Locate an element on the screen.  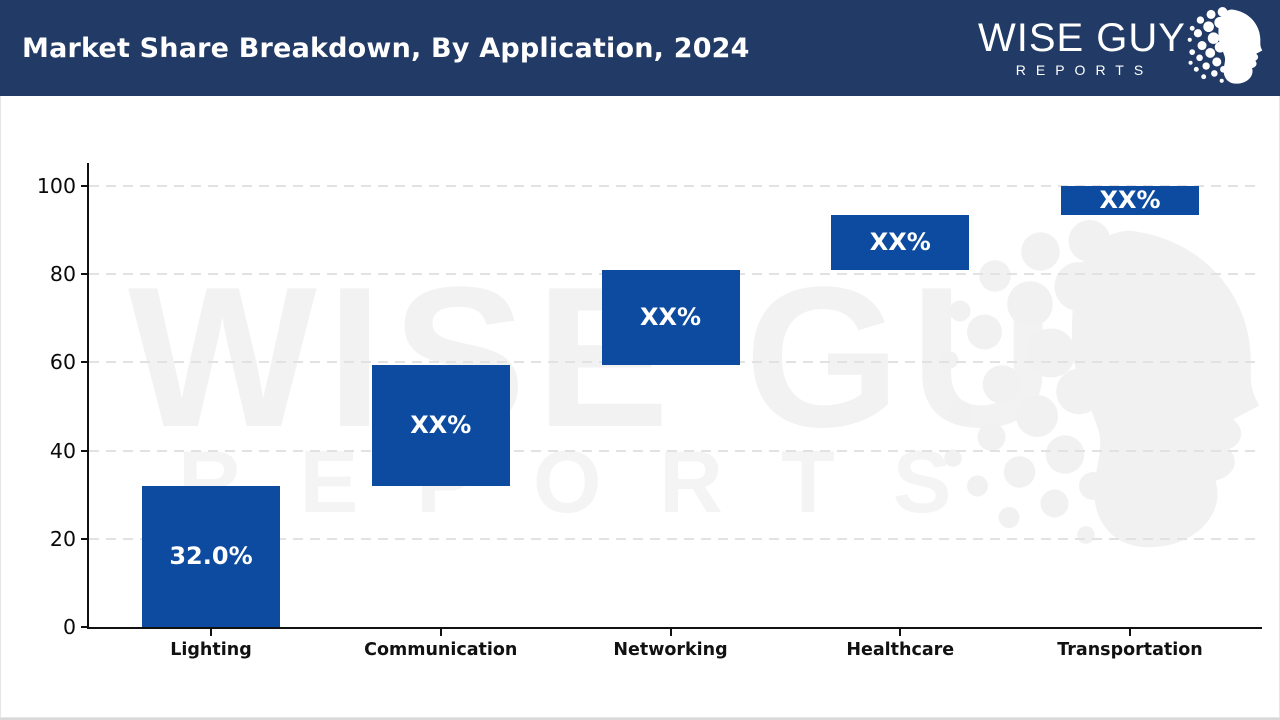
x-tick-healthcare is located at coordinates (900, 632).